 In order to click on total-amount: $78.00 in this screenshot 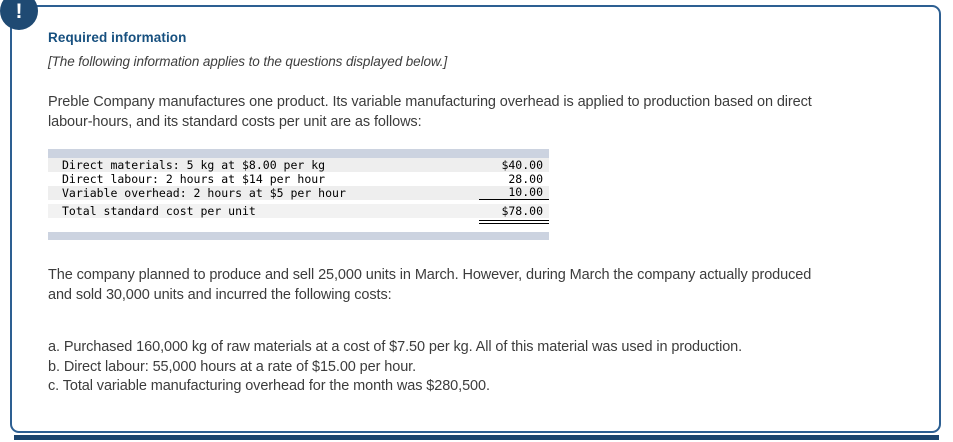, I will do `click(522, 211)`.